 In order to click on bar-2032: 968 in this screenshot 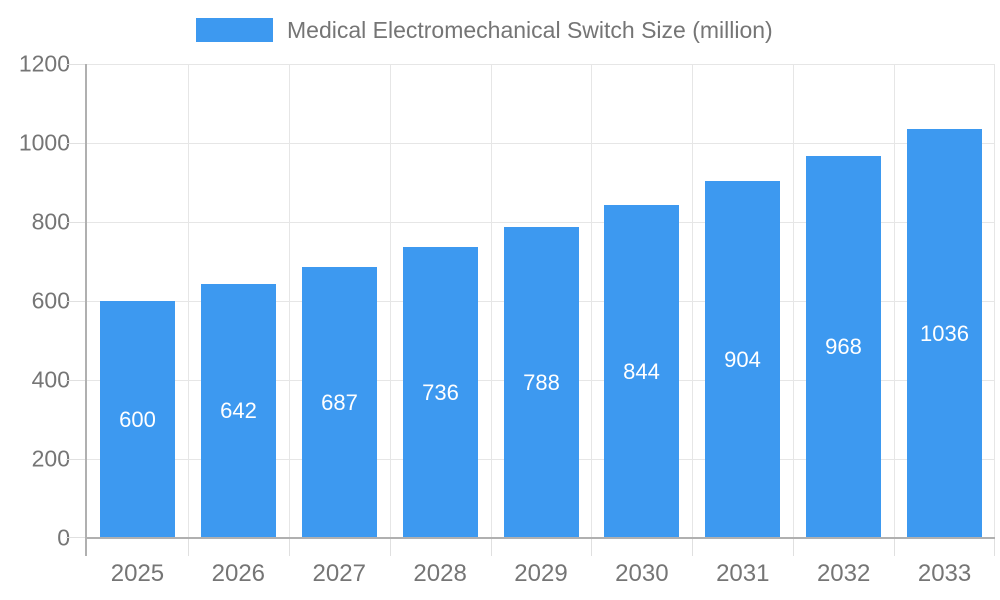, I will do `click(843, 347)`.